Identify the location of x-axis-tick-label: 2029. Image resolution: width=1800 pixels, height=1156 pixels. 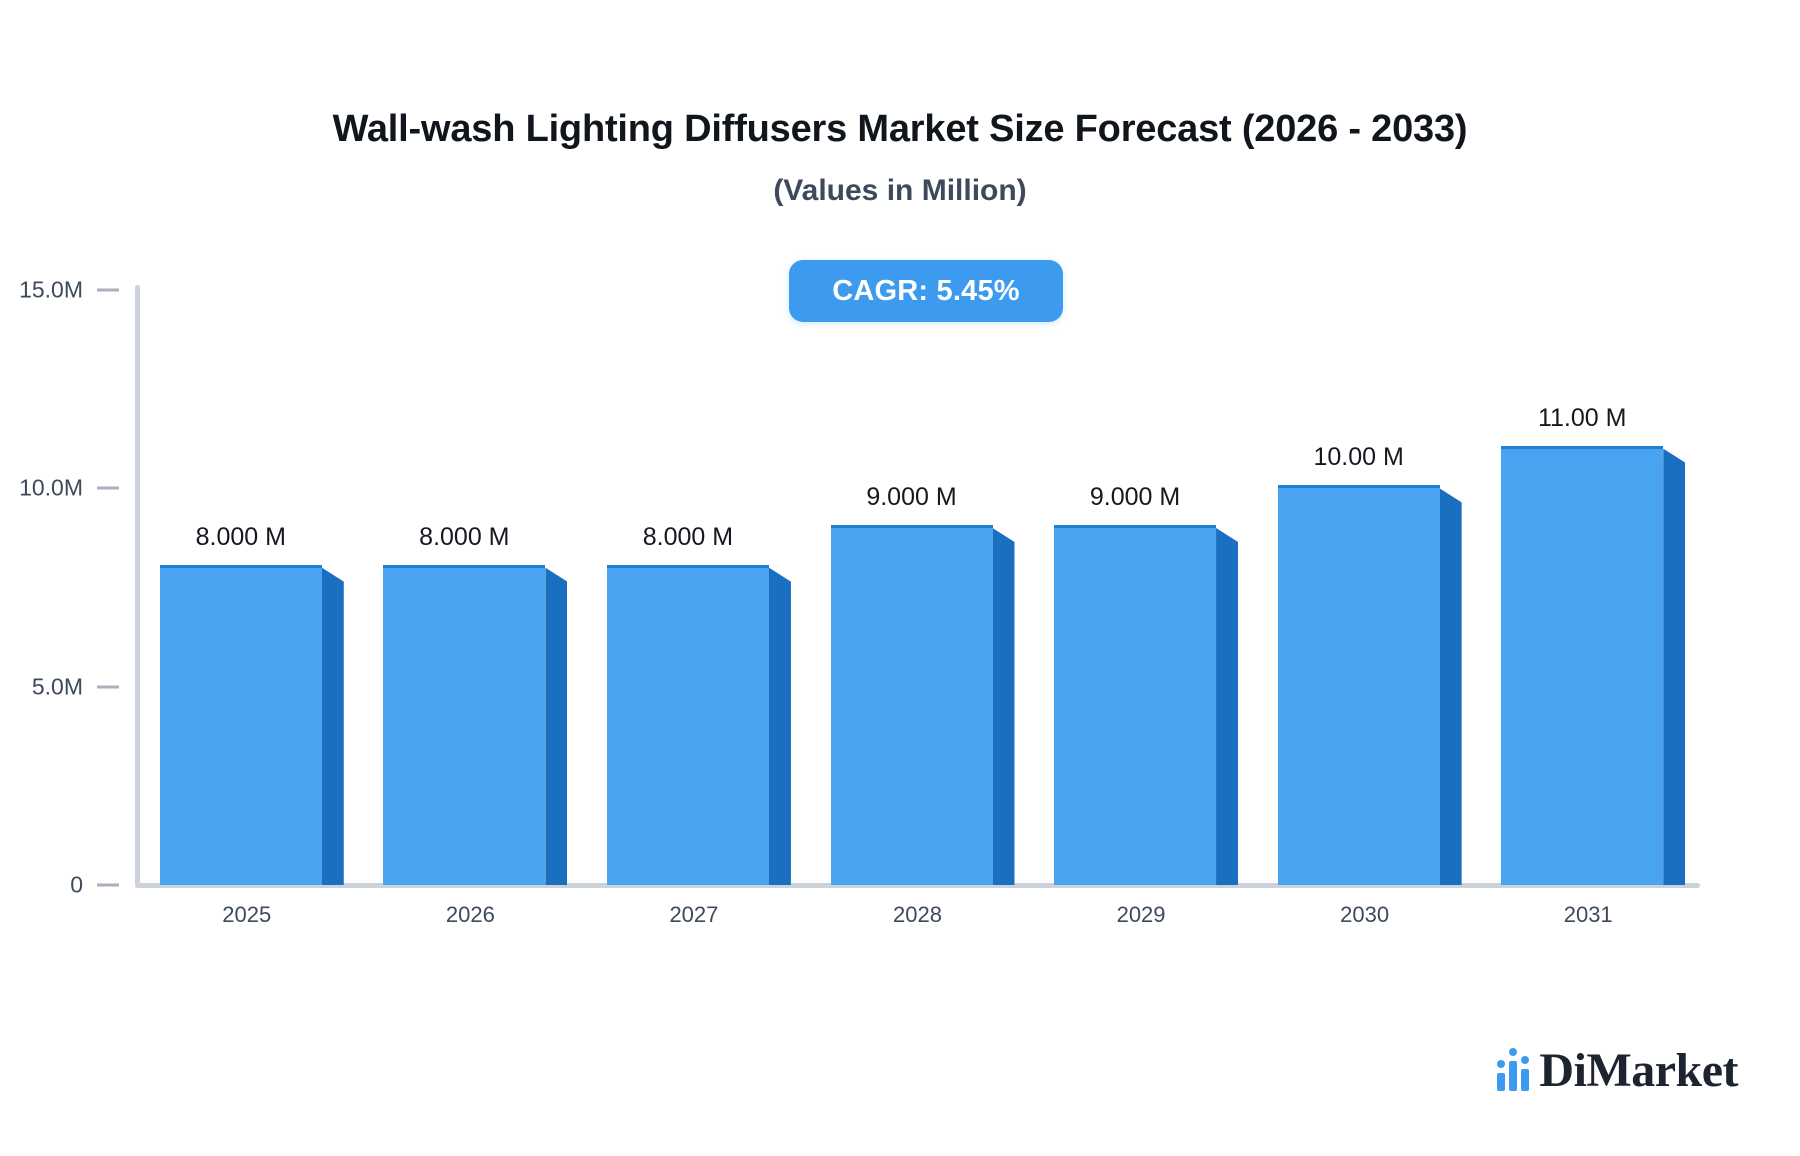
(1141, 914).